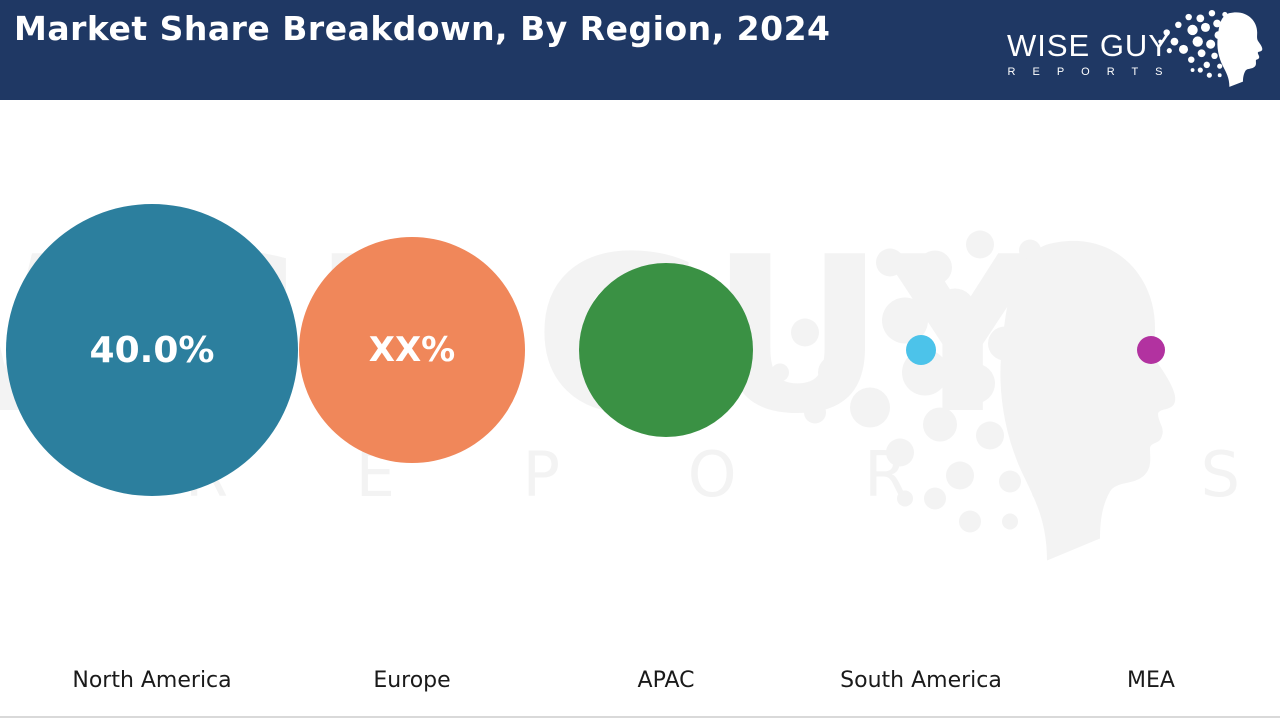 This screenshot has height=720, width=1280. What do you see at coordinates (422, 28) in the screenshot?
I see `page-title: Market Share Breakdown, By Region, 2024` at bounding box center [422, 28].